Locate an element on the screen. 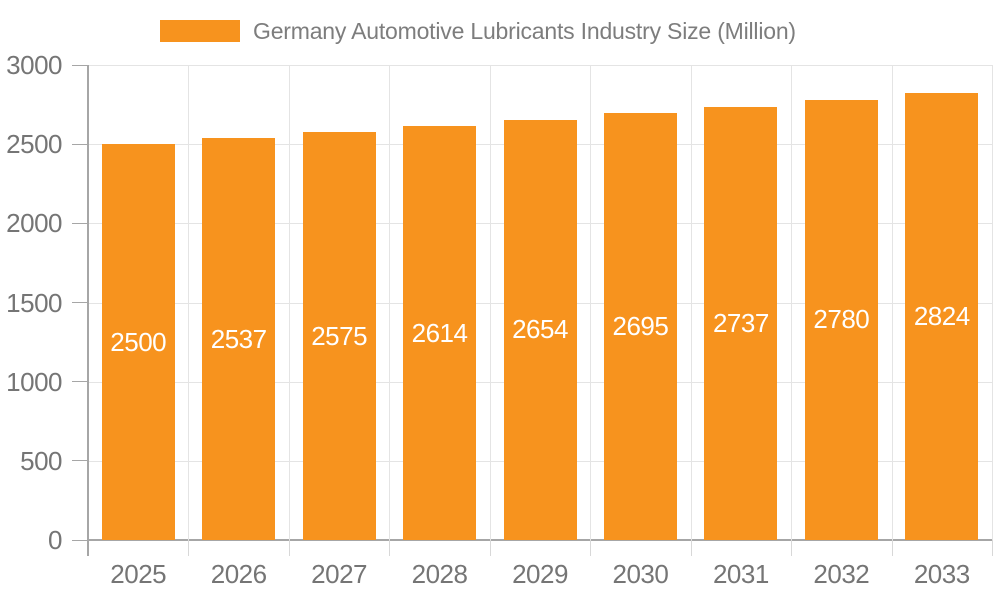 The width and height of the screenshot is (1000, 600). bar-2031-text: 2737 is located at coordinates (740, 322).